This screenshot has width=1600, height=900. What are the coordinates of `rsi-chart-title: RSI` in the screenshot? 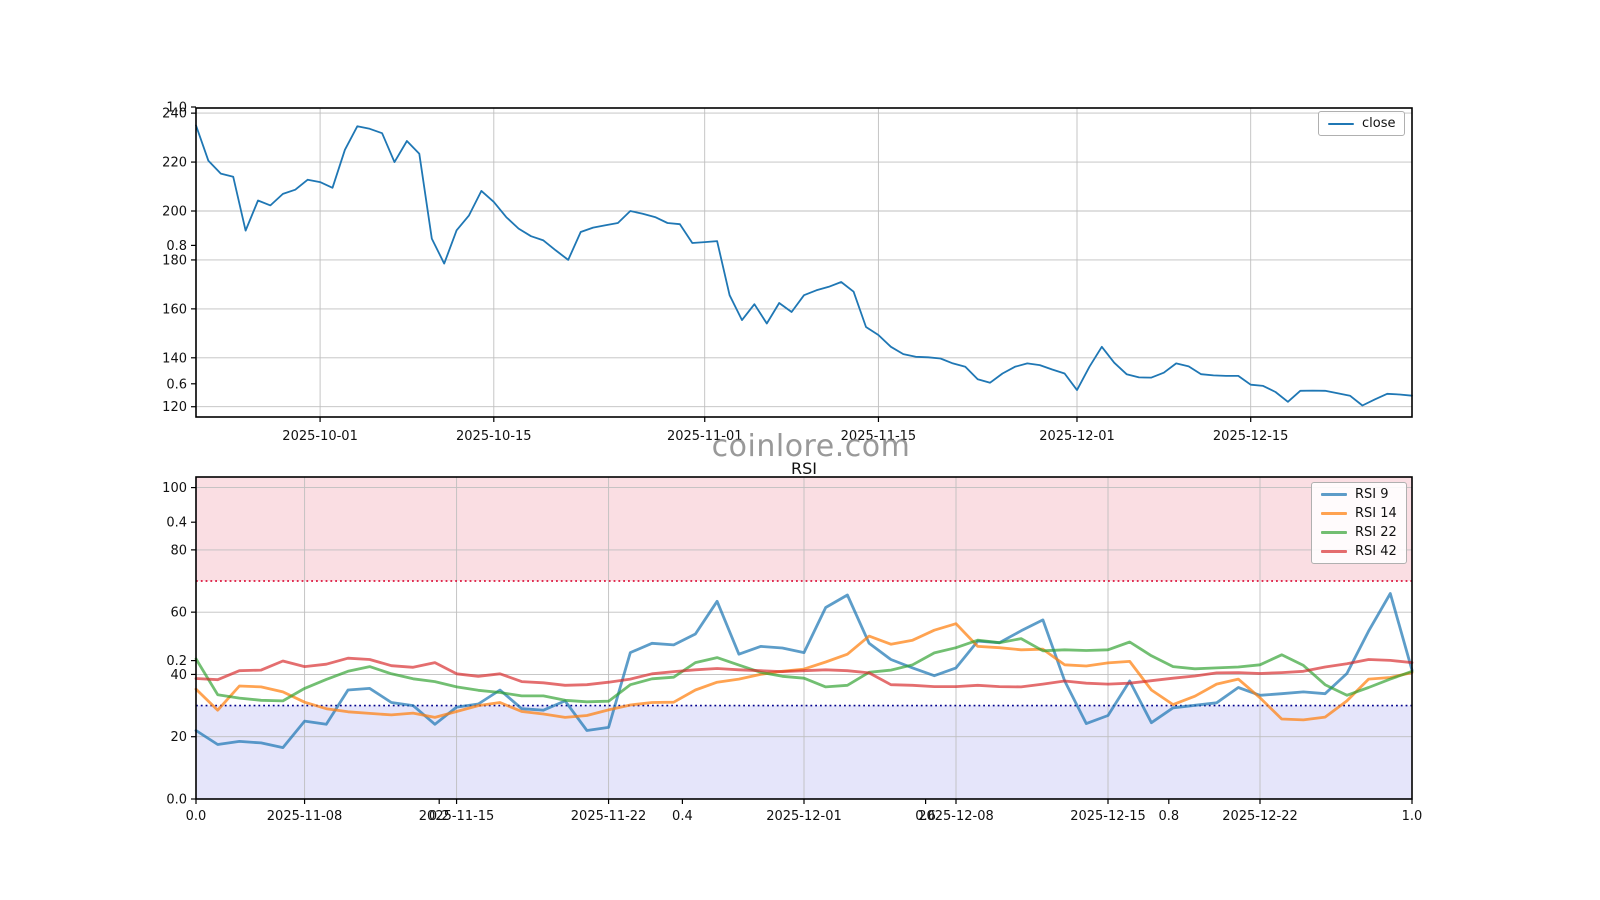 It's located at (804, 468).